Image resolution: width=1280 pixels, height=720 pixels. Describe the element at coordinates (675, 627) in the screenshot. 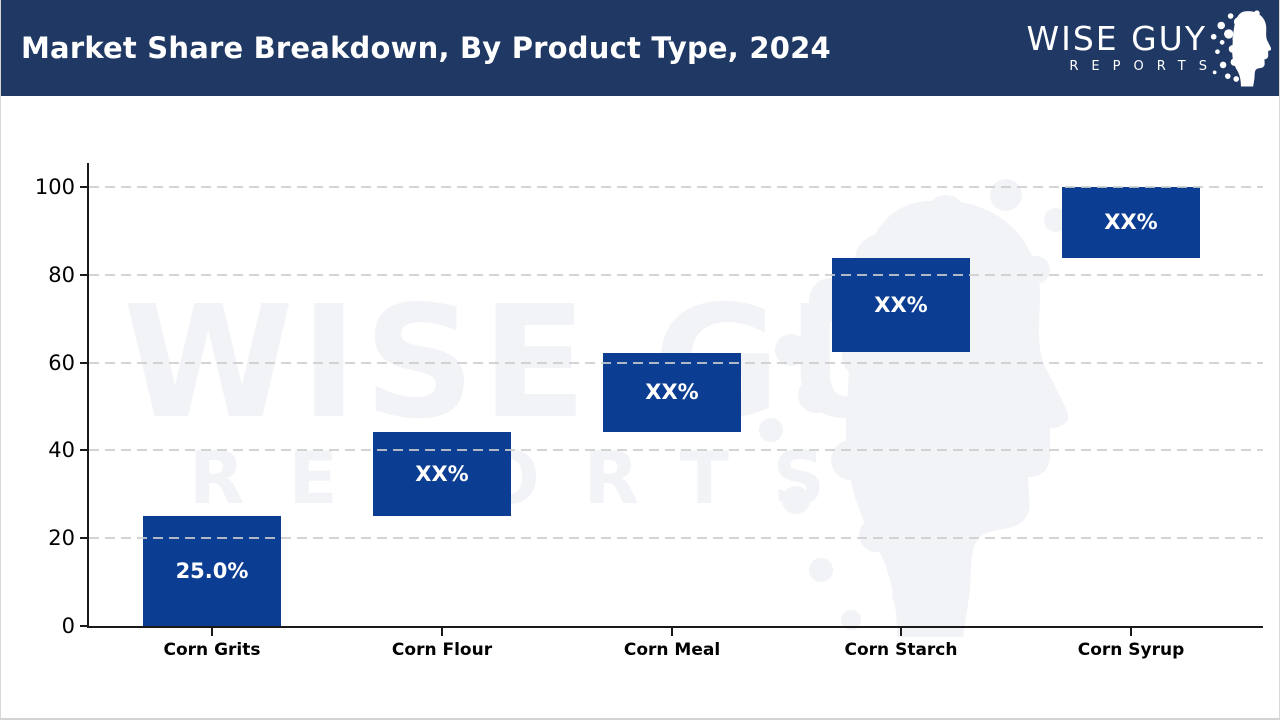

I see `x-axis-line` at that location.